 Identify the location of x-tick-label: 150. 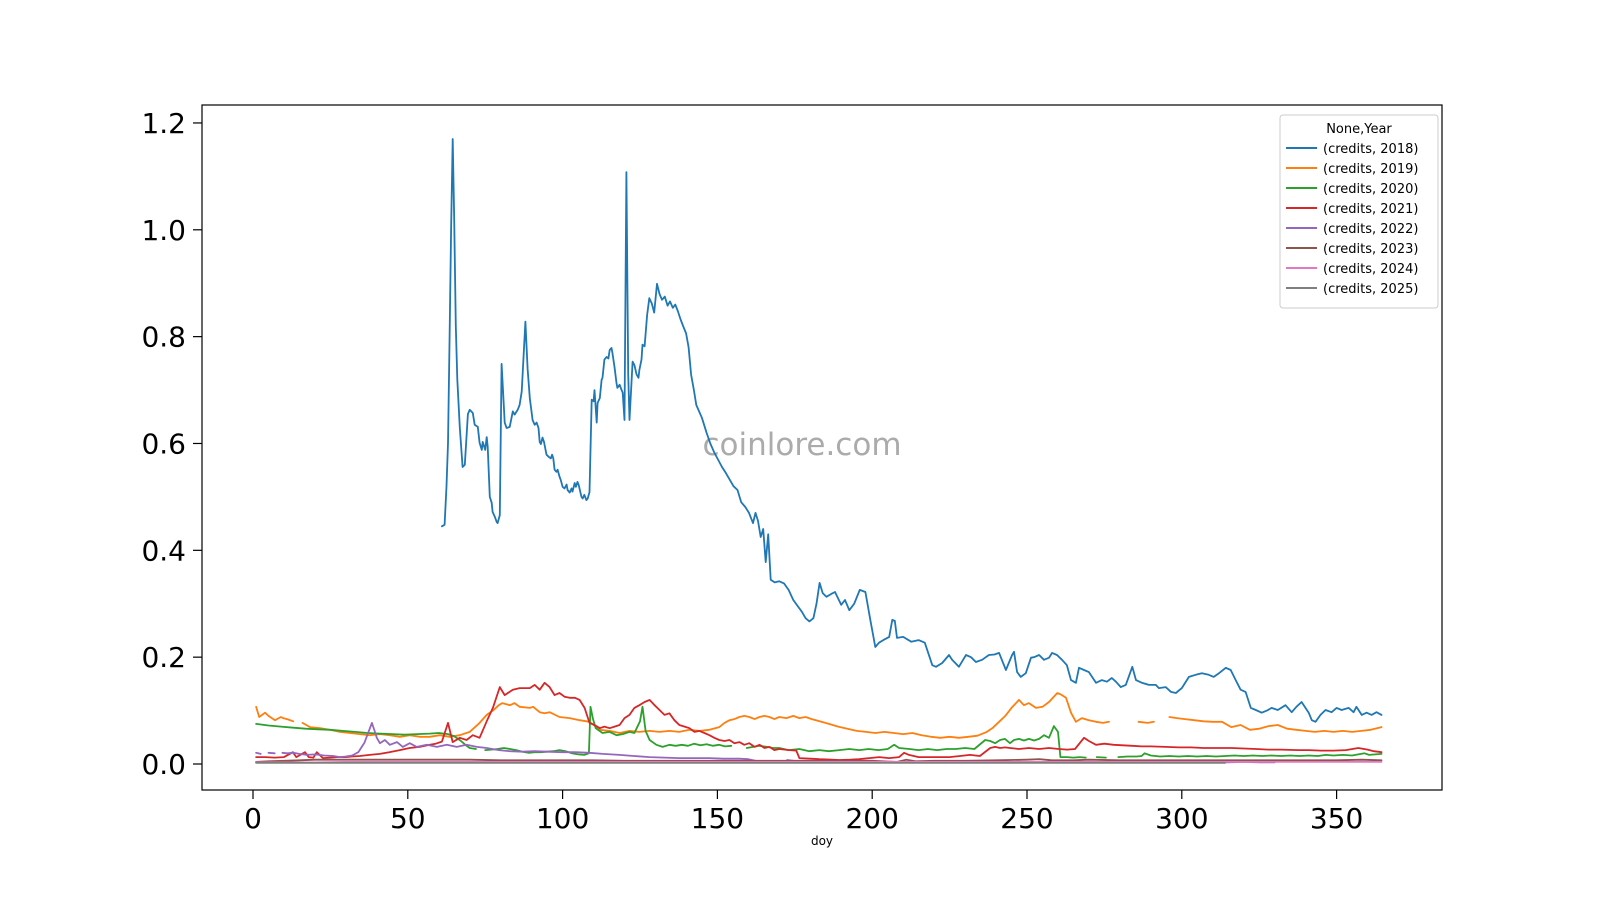
(717, 818).